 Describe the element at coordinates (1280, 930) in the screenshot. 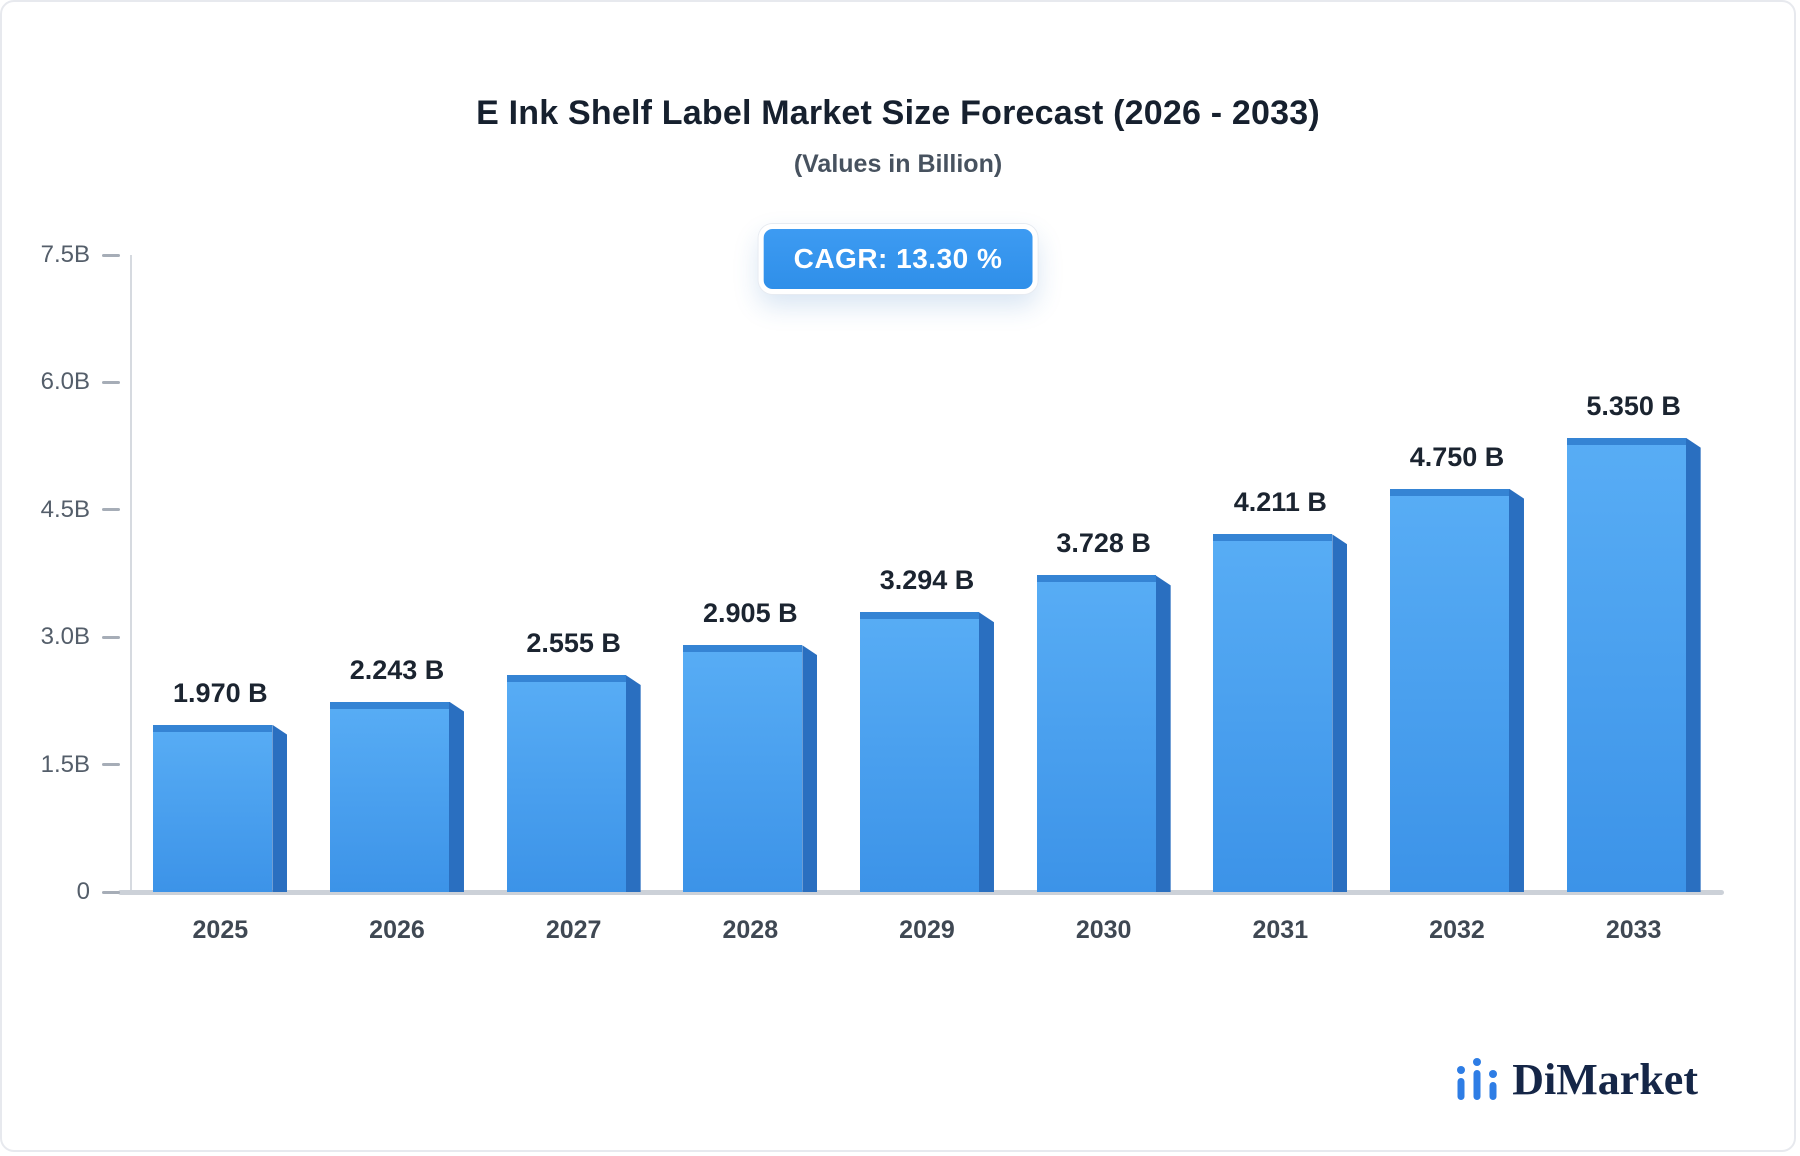

I see `x-axis-label-2031: 2031` at that location.